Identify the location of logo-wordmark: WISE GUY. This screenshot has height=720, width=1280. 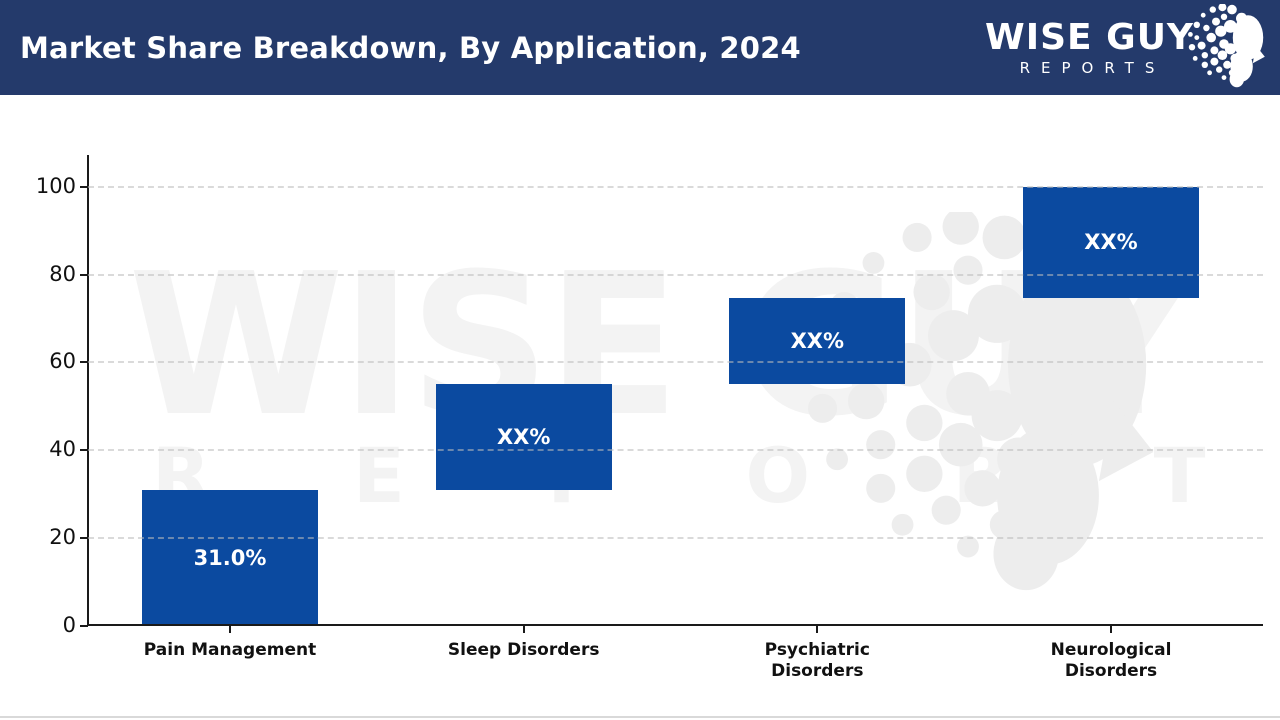
(1089, 37).